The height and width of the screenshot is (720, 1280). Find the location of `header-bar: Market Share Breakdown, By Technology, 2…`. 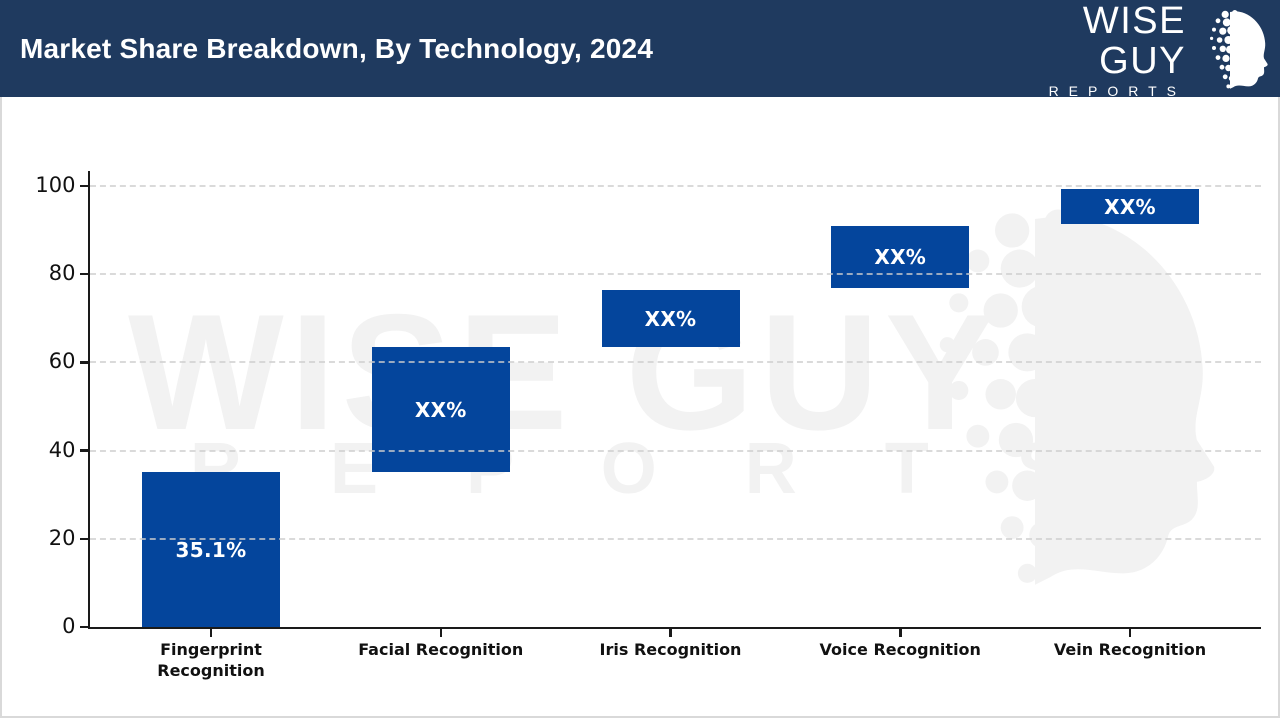

header-bar: Market Share Breakdown, By Technology, 2… is located at coordinates (640, 49).